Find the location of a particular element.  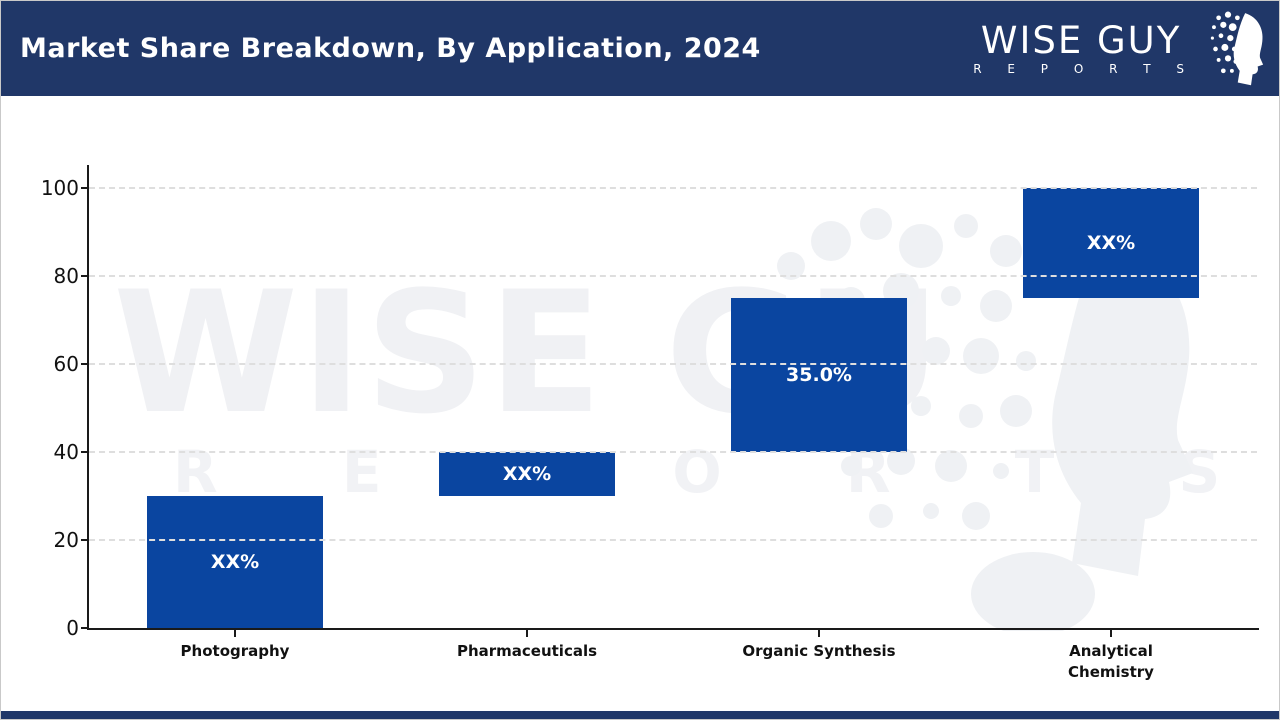

category-label-line: Photography is located at coordinates (235, 651).